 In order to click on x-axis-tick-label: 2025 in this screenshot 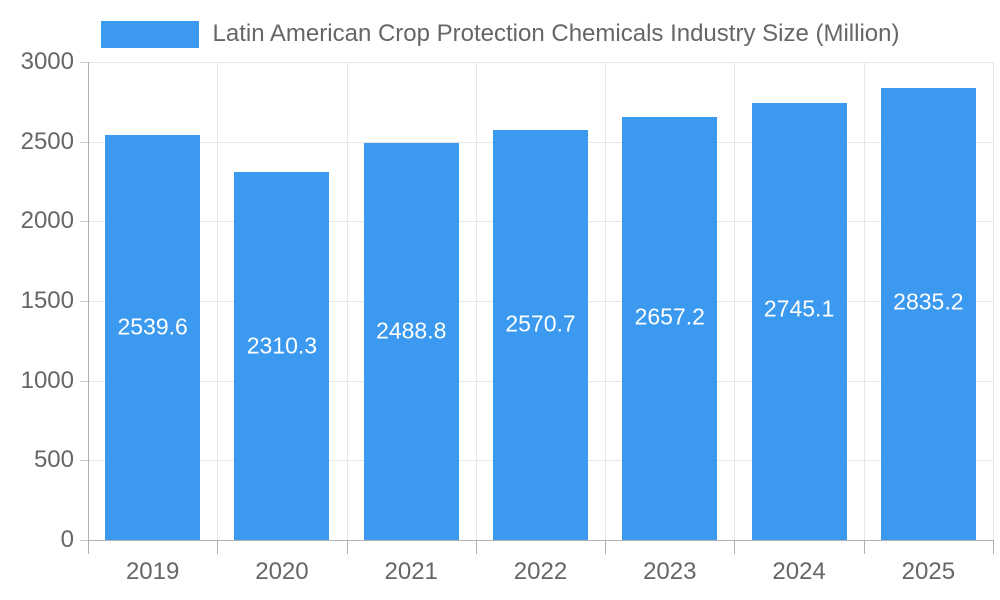, I will do `click(928, 571)`.